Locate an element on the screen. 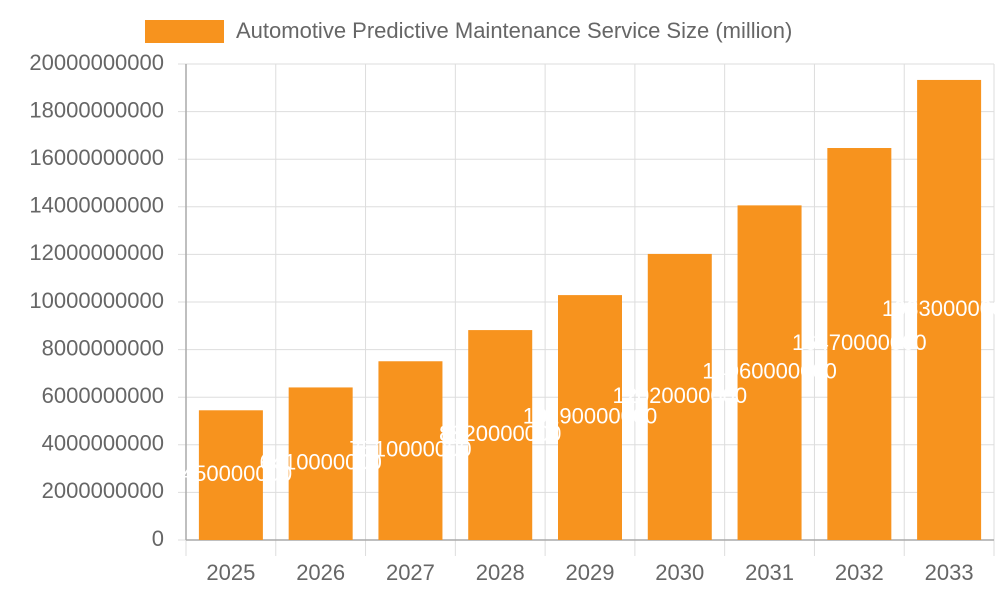  data-label: 7510000000 is located at coordinates (410, 448).